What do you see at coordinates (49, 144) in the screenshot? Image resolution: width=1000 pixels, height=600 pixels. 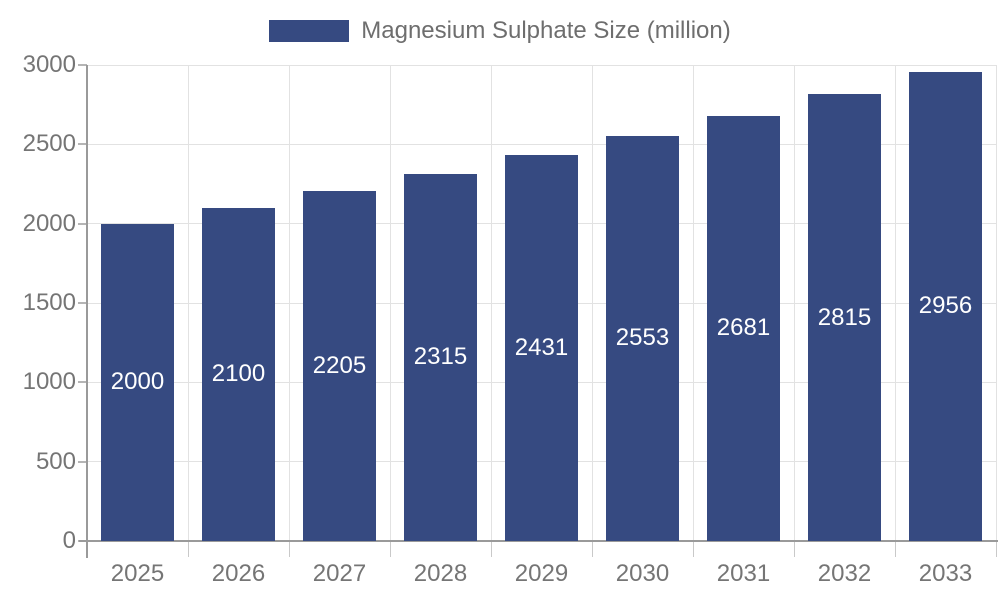 I see `y-axis-tick-label: 2500` at bounding box center [49, 144].